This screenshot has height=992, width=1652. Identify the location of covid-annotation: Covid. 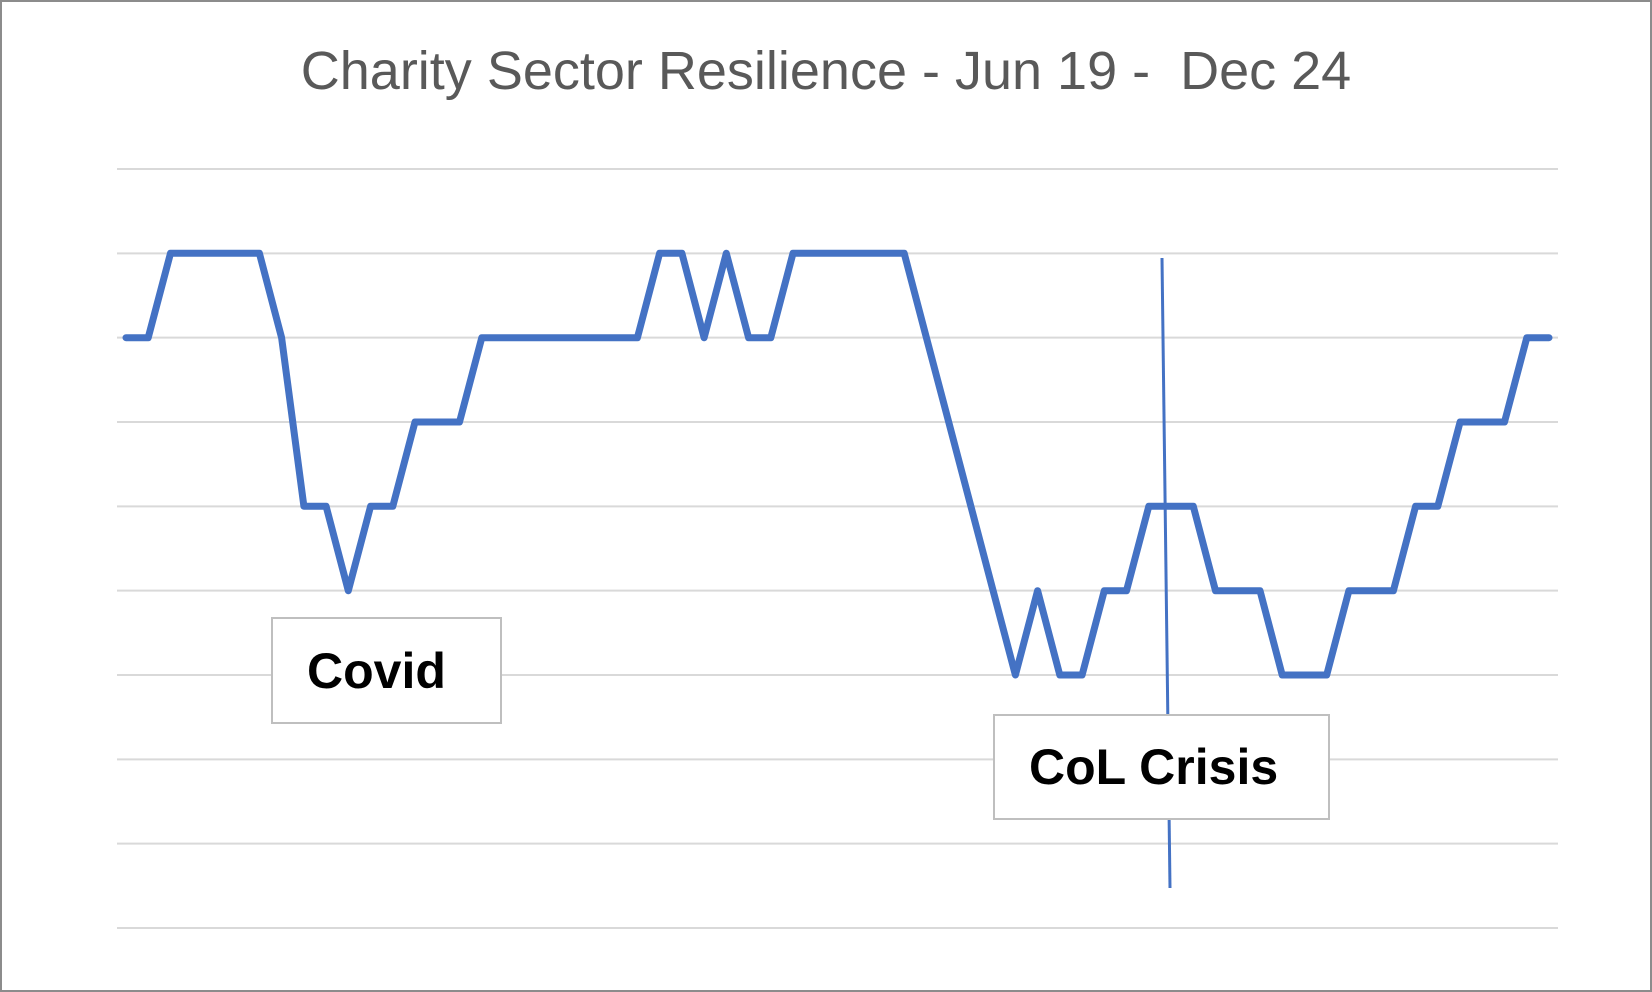
(386, 670).